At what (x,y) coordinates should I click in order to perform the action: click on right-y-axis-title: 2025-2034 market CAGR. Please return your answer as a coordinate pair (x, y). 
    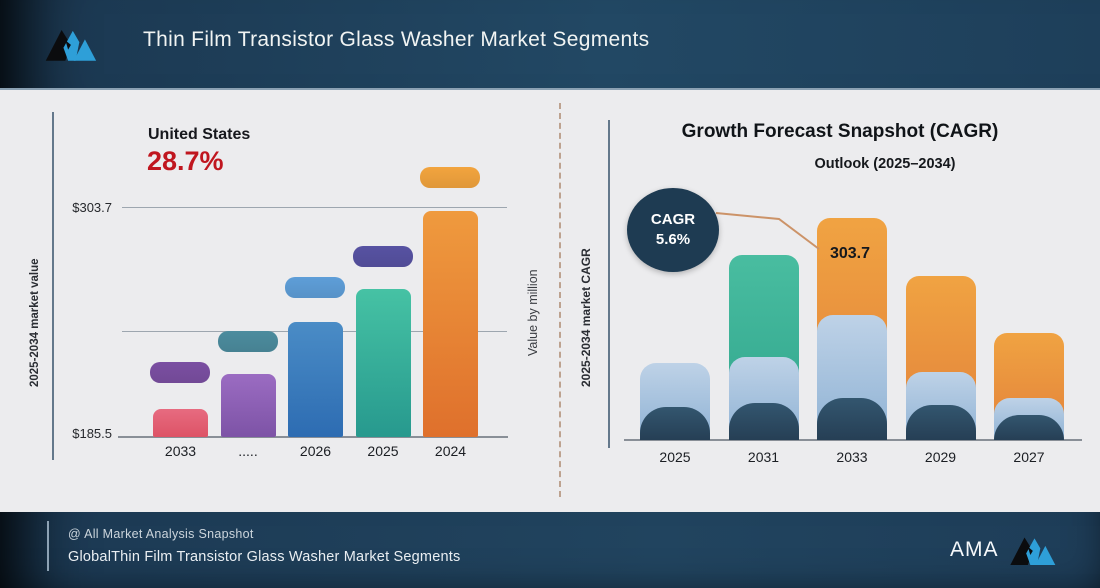
    Looking at the image, I should click on (586, 317).